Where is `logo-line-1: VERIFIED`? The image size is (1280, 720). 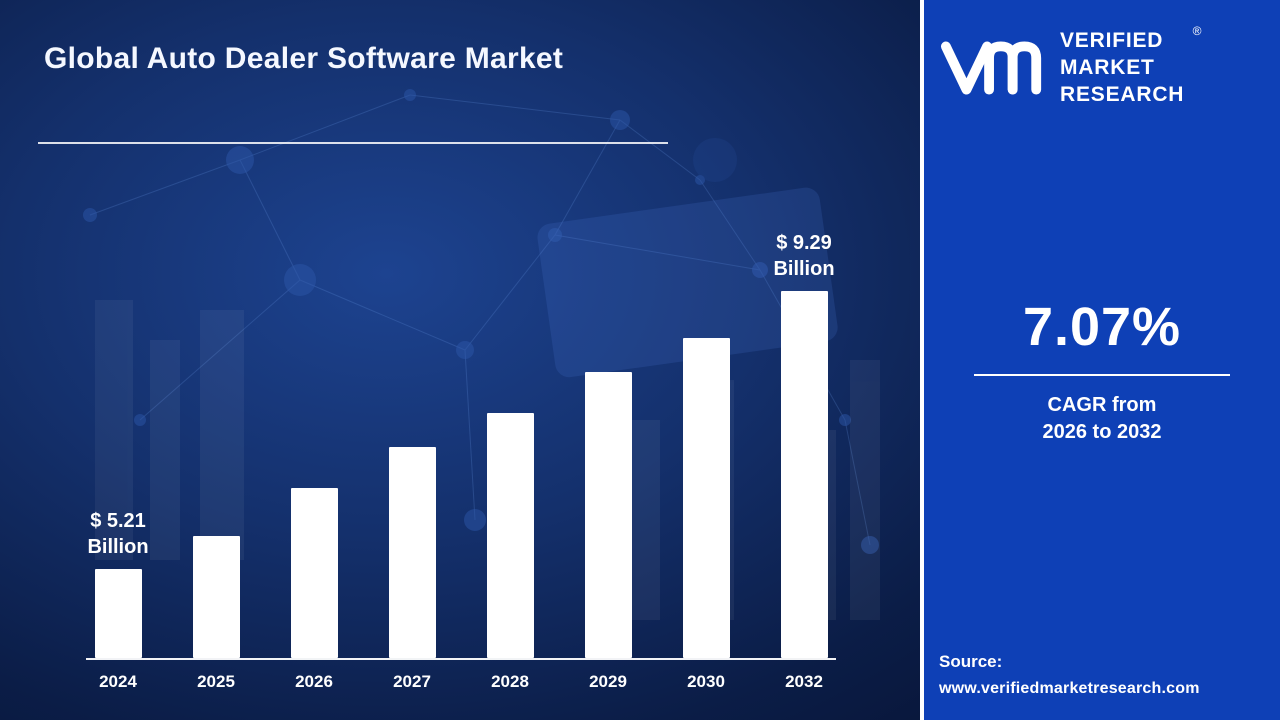
logo-line-1: VERIFIED is located at coordinates (1112, 40).